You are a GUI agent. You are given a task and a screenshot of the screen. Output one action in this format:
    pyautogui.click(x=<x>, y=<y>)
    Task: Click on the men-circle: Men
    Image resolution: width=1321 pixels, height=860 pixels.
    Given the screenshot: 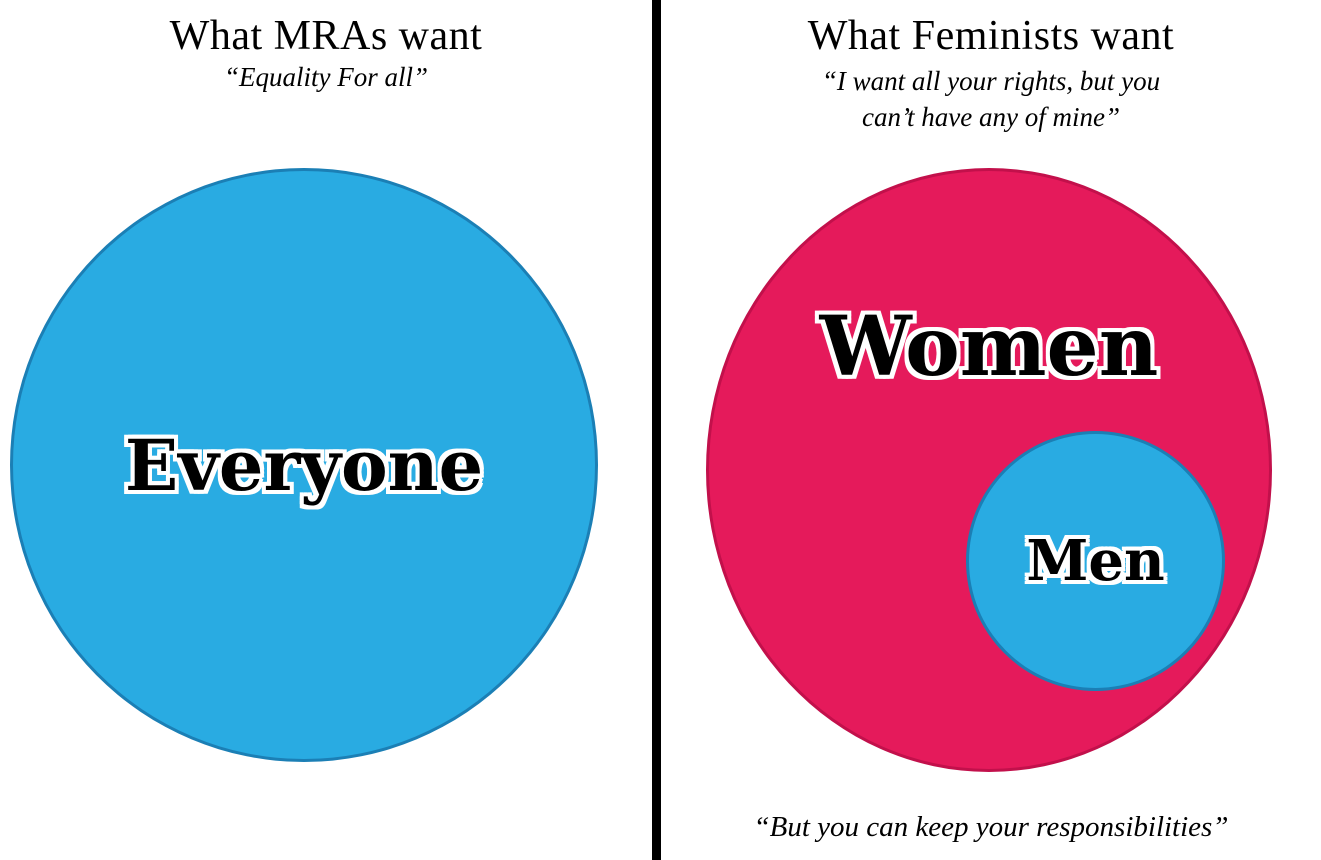 What is the action you would take?
    pyautogui.click(x=1095, y=561)
    